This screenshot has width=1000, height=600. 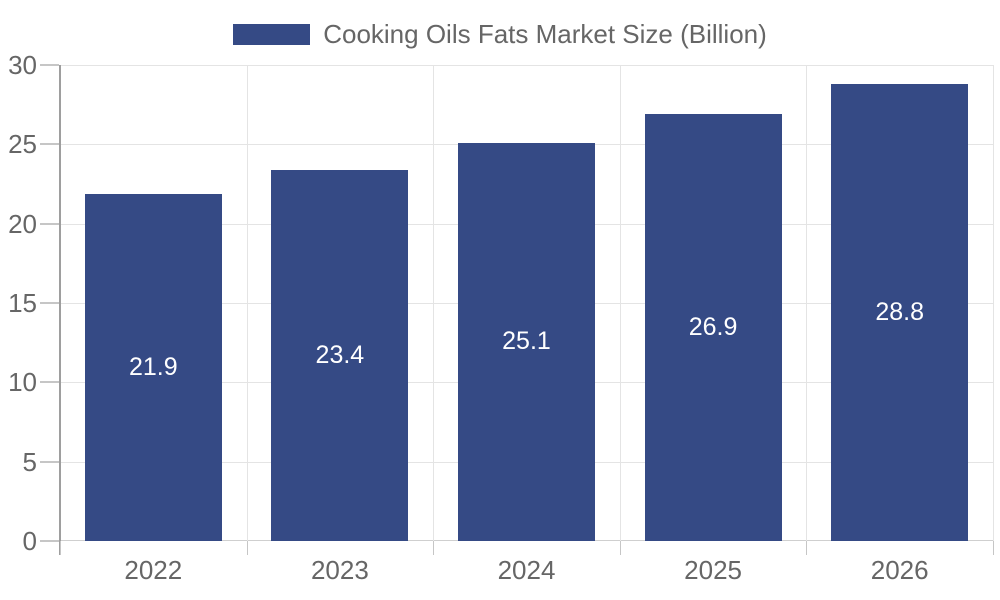 What do you see at coordinates (339, 570) in the screenshot?
I see `x-tick-label: 2023` at bounding box center [339, 570].